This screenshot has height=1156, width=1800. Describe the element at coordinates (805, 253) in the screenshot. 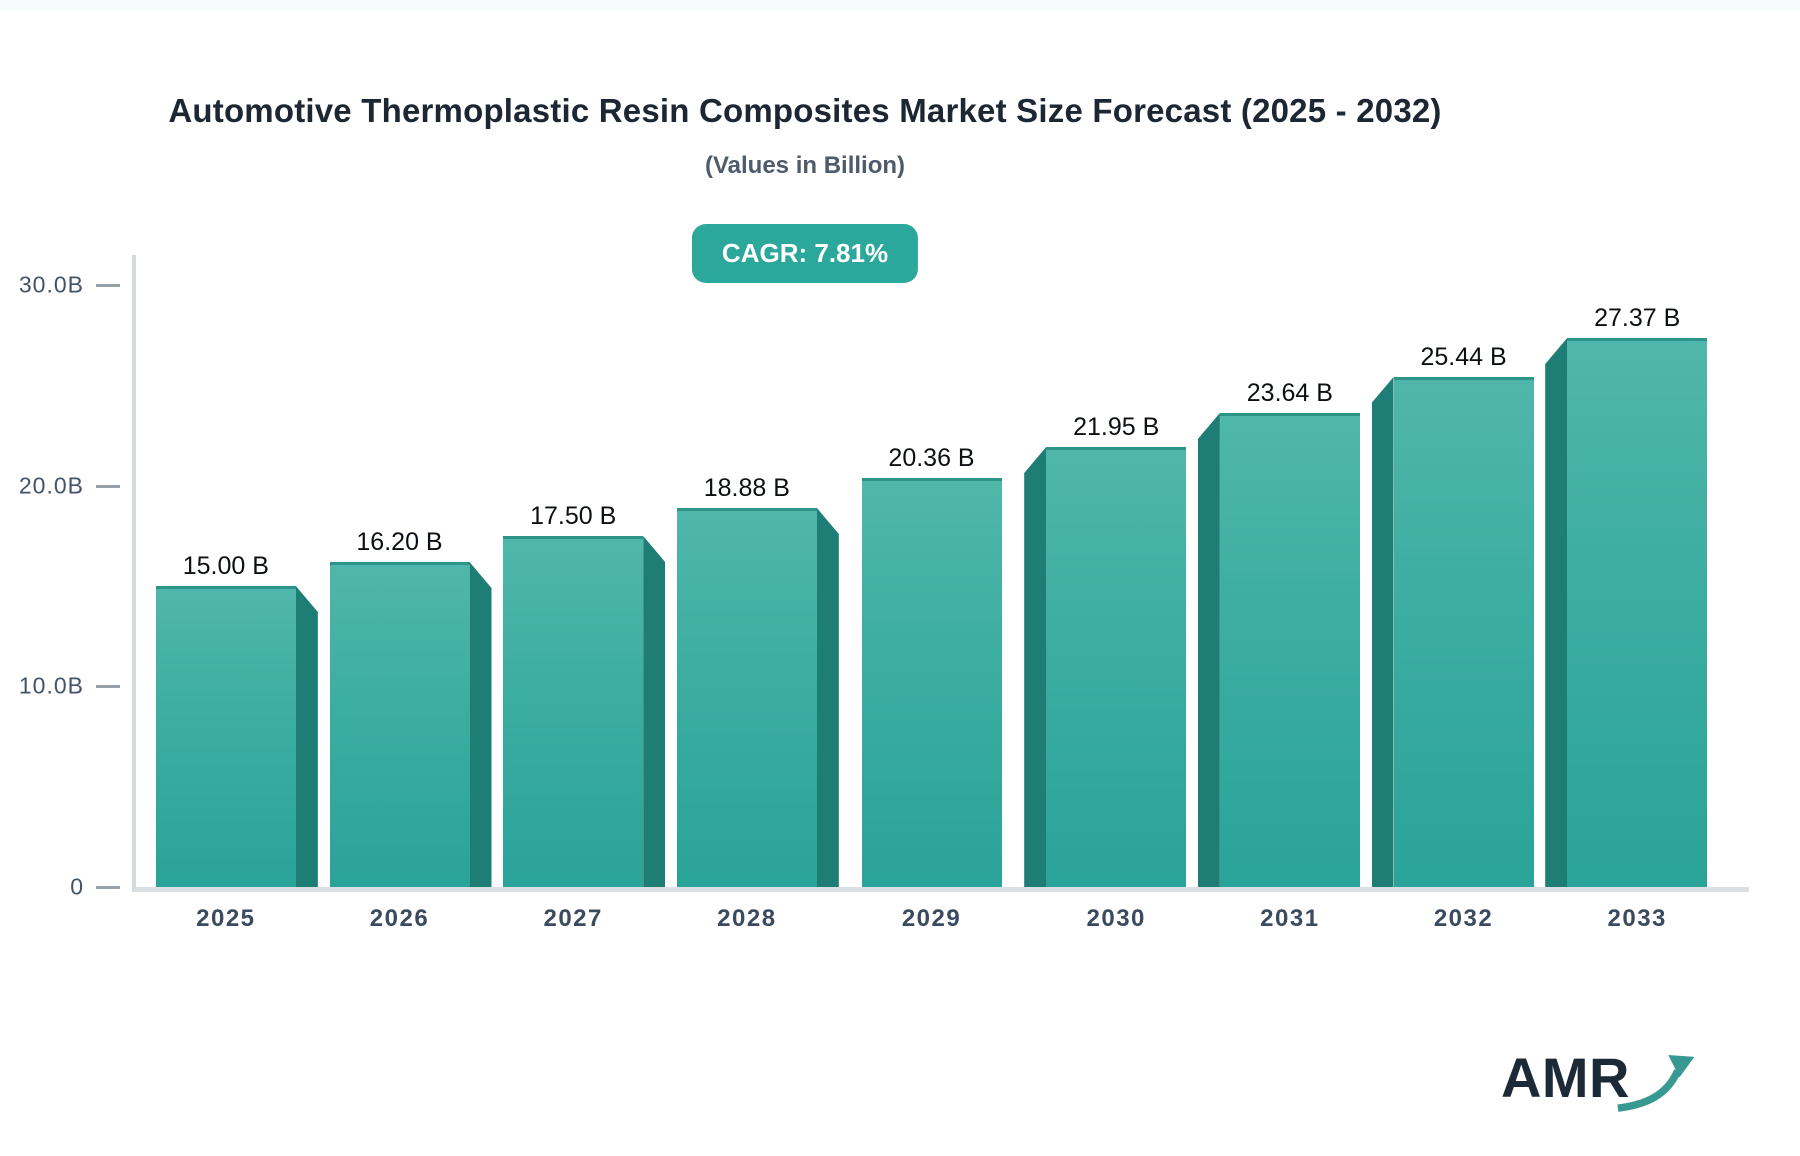

I see `cagr-badge: CAGR: 7.81%` at that location.